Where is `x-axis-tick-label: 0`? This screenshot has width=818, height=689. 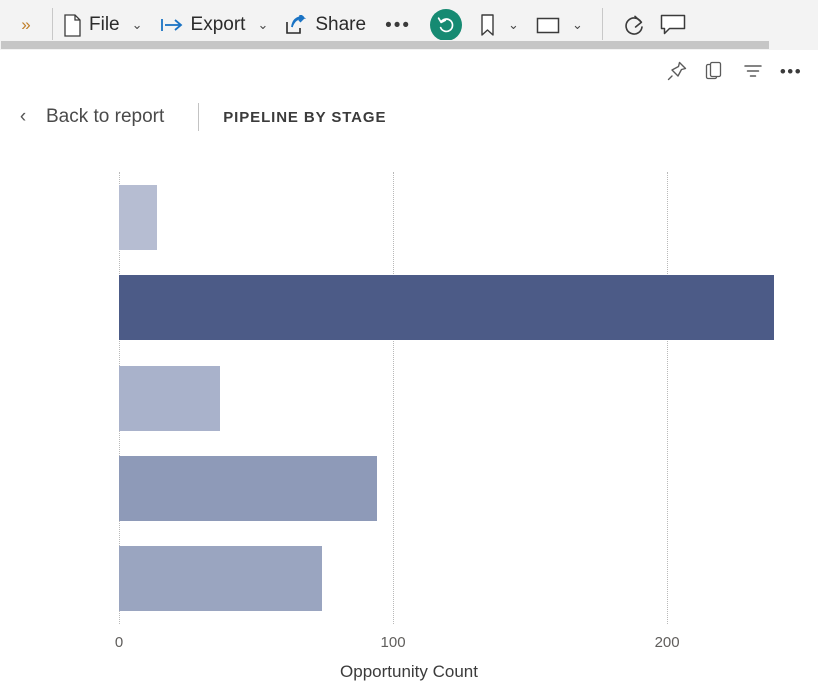
x-axis-tick-label: 0 is located at coordinates (119, 642).